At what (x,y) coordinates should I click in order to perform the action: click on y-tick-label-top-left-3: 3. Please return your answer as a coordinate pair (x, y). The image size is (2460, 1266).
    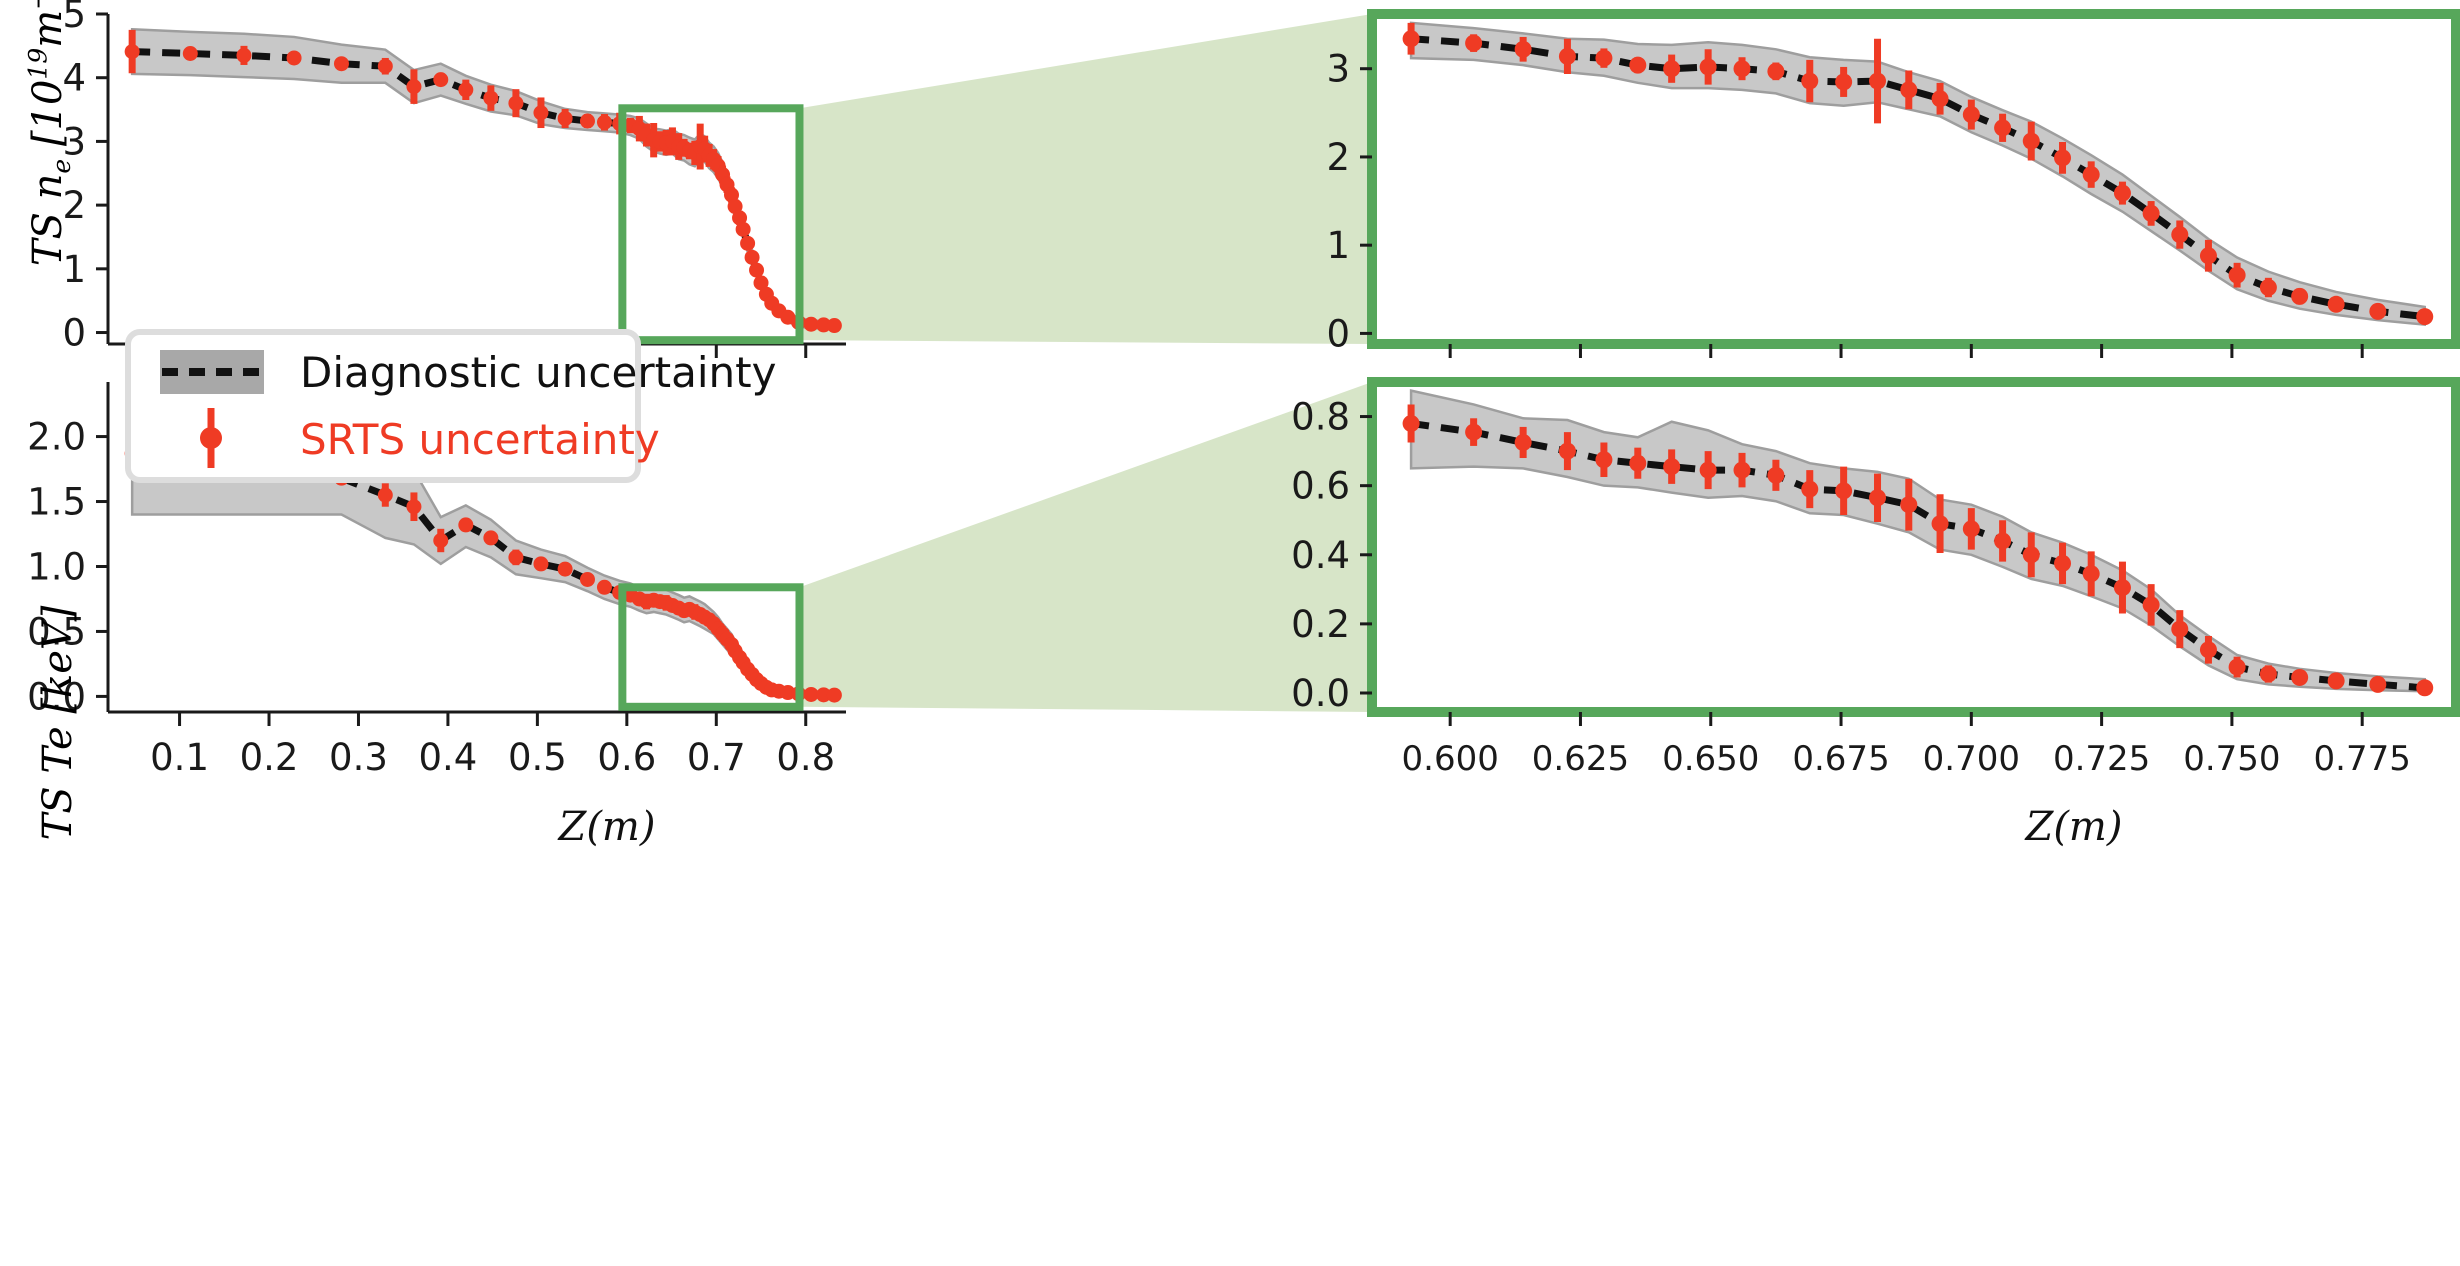
    Looking at the image, I should click on (74, 141).